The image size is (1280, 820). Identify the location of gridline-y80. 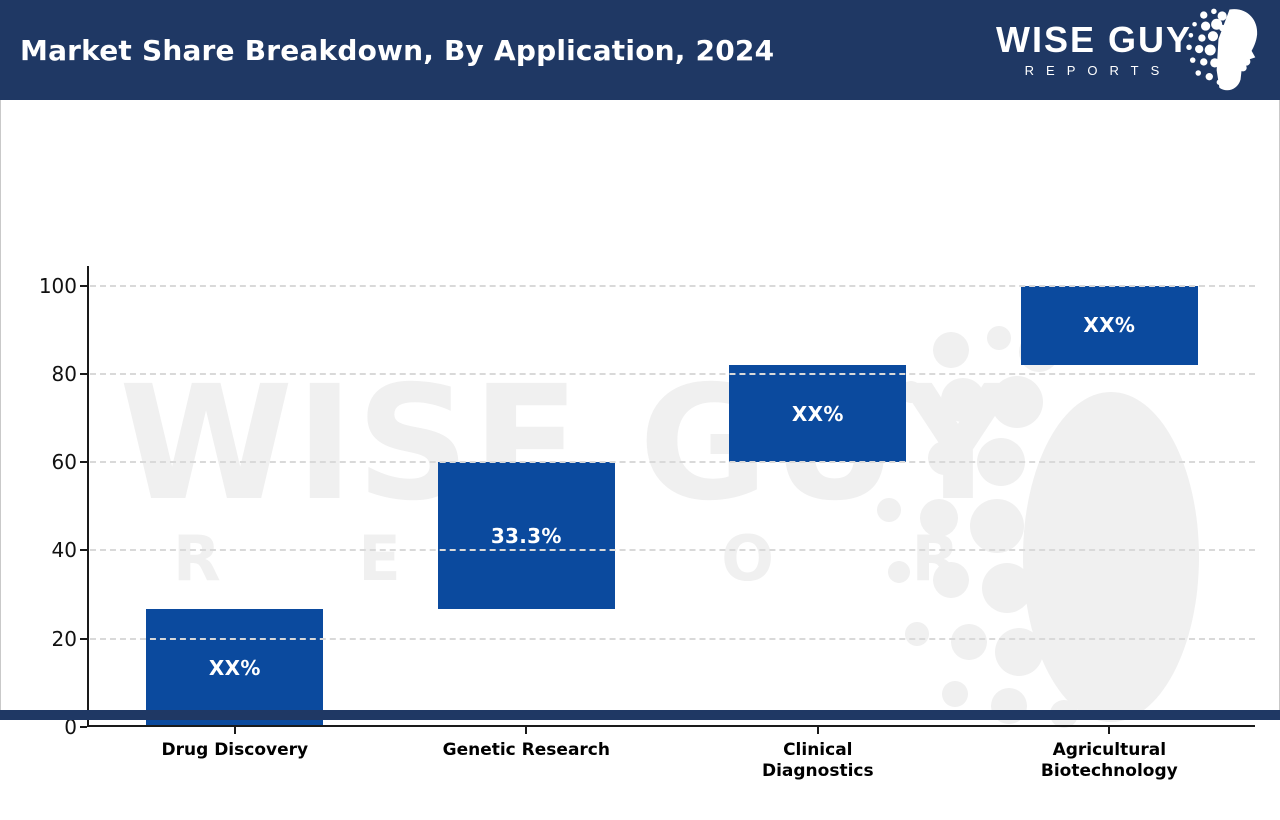
(672, 373).